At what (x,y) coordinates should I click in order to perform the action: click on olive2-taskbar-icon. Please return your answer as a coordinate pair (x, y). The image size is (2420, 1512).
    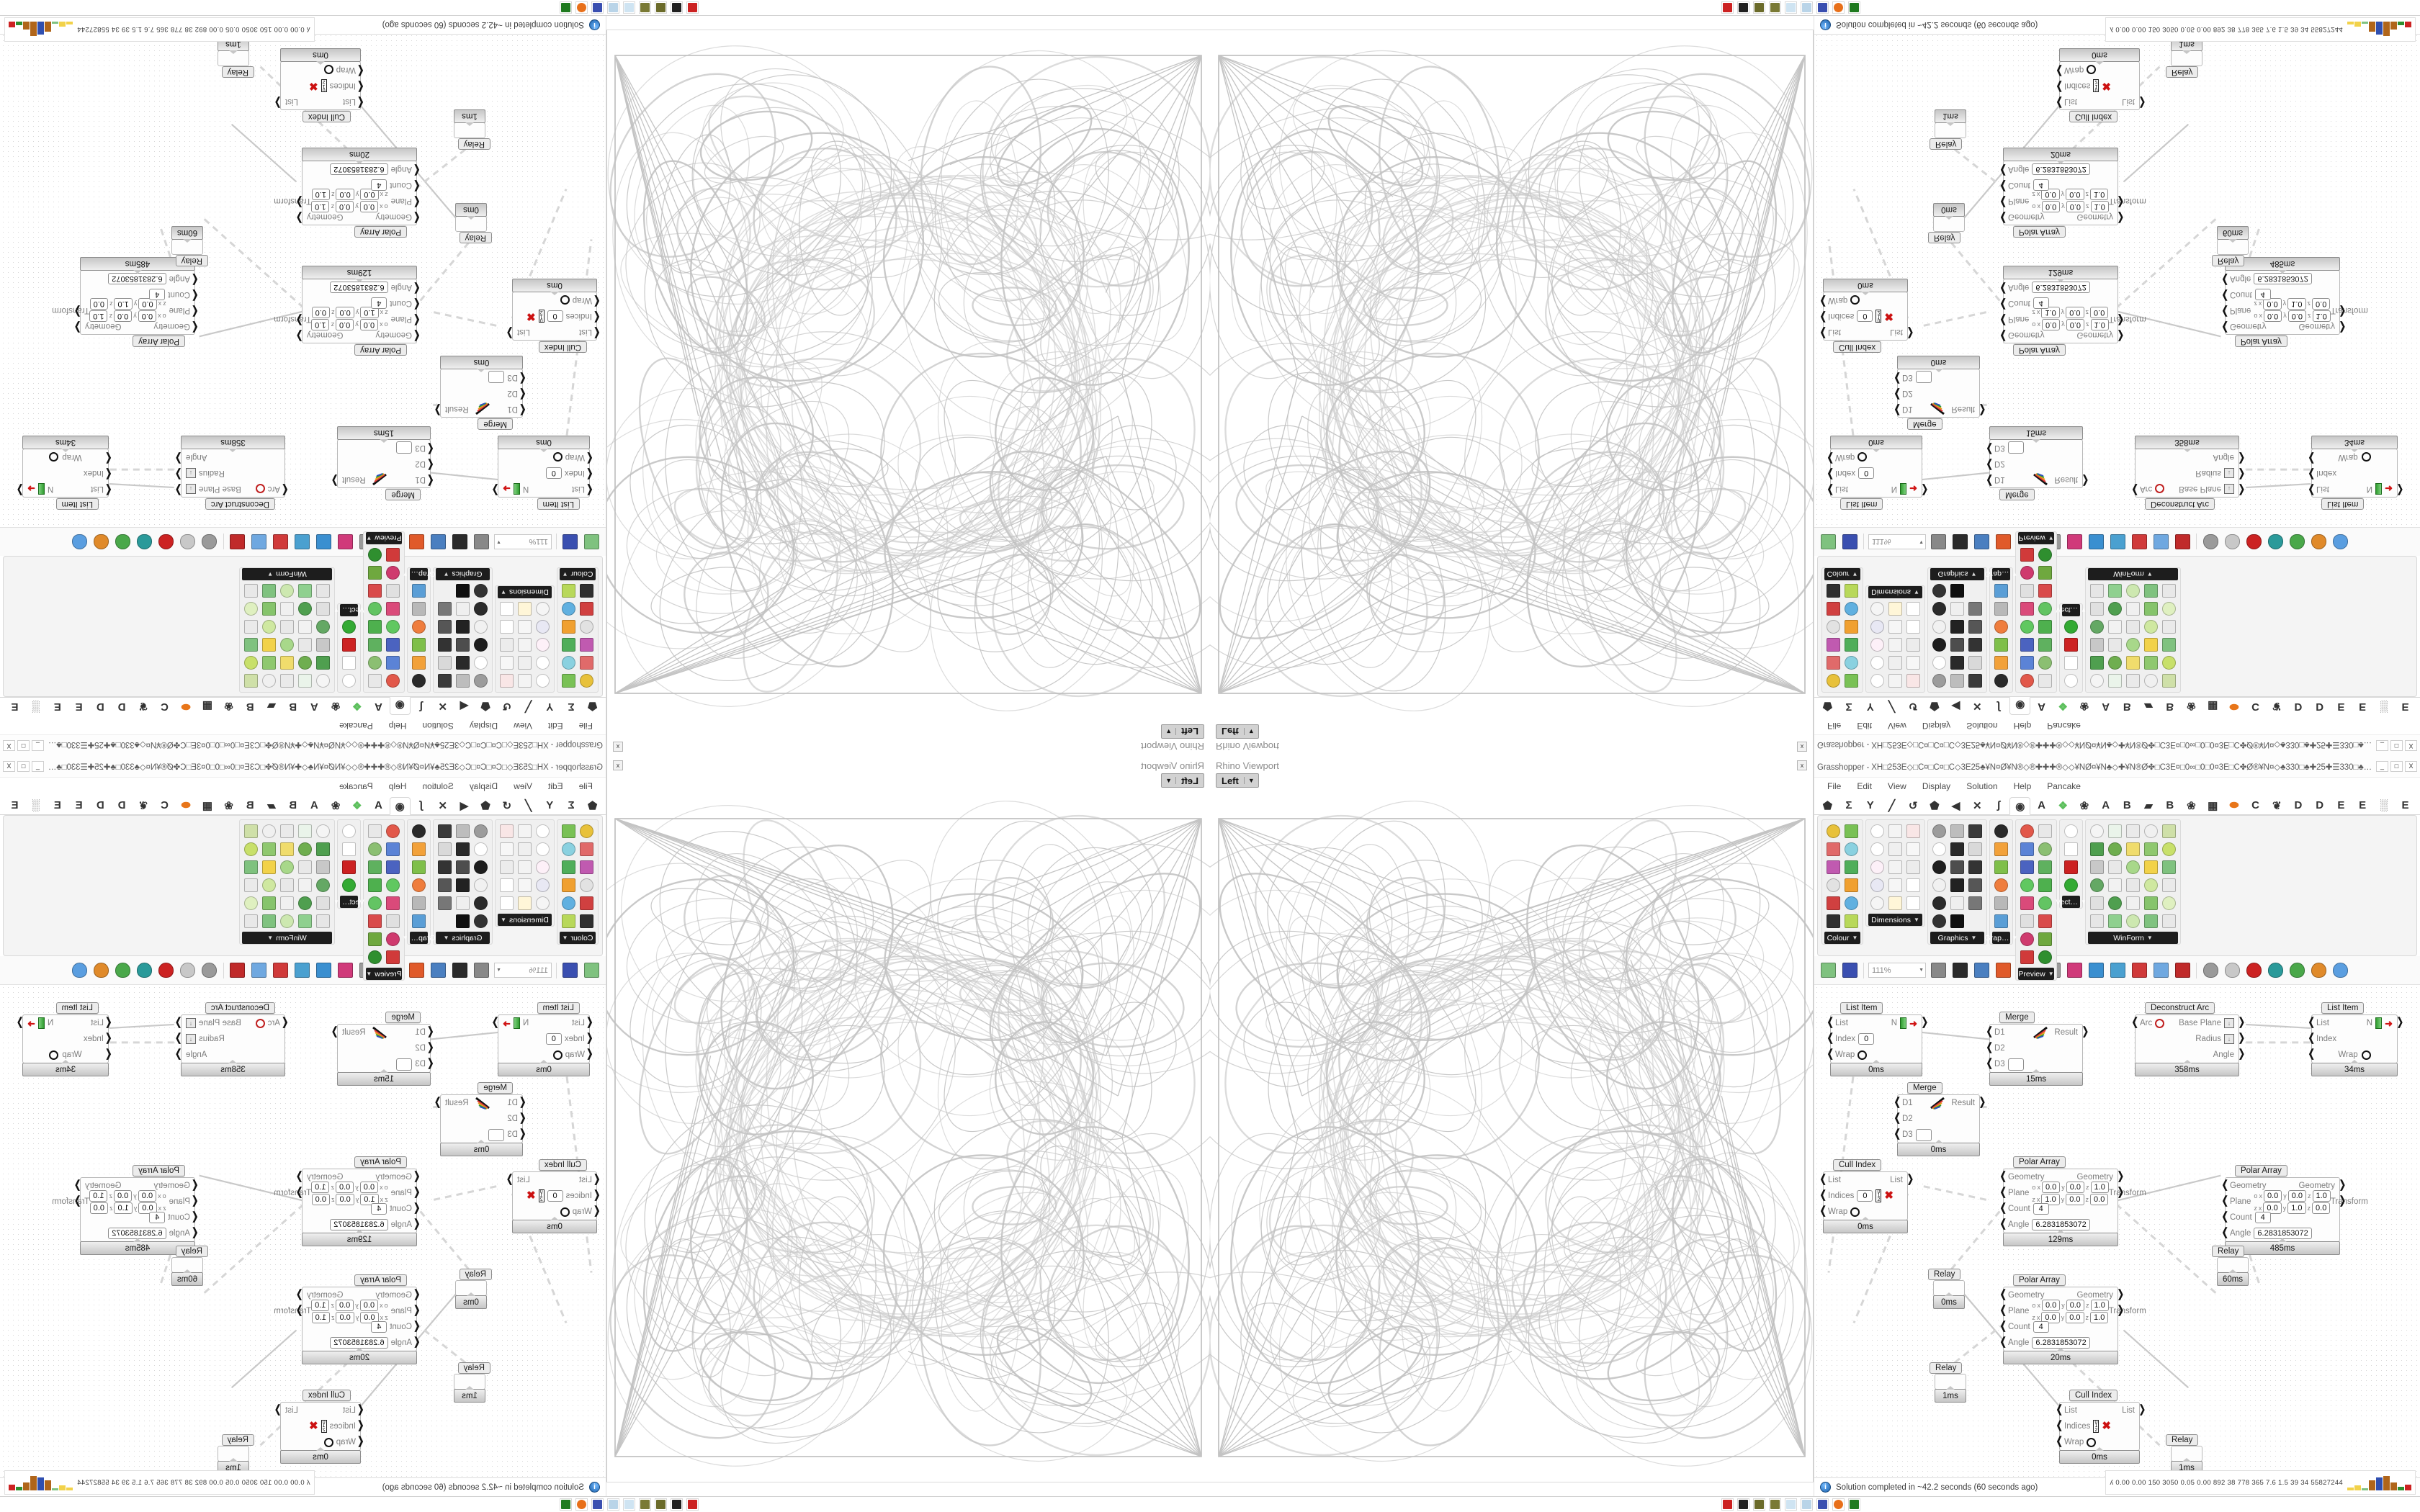
    Looking at the image, I should click on (1775, 7).